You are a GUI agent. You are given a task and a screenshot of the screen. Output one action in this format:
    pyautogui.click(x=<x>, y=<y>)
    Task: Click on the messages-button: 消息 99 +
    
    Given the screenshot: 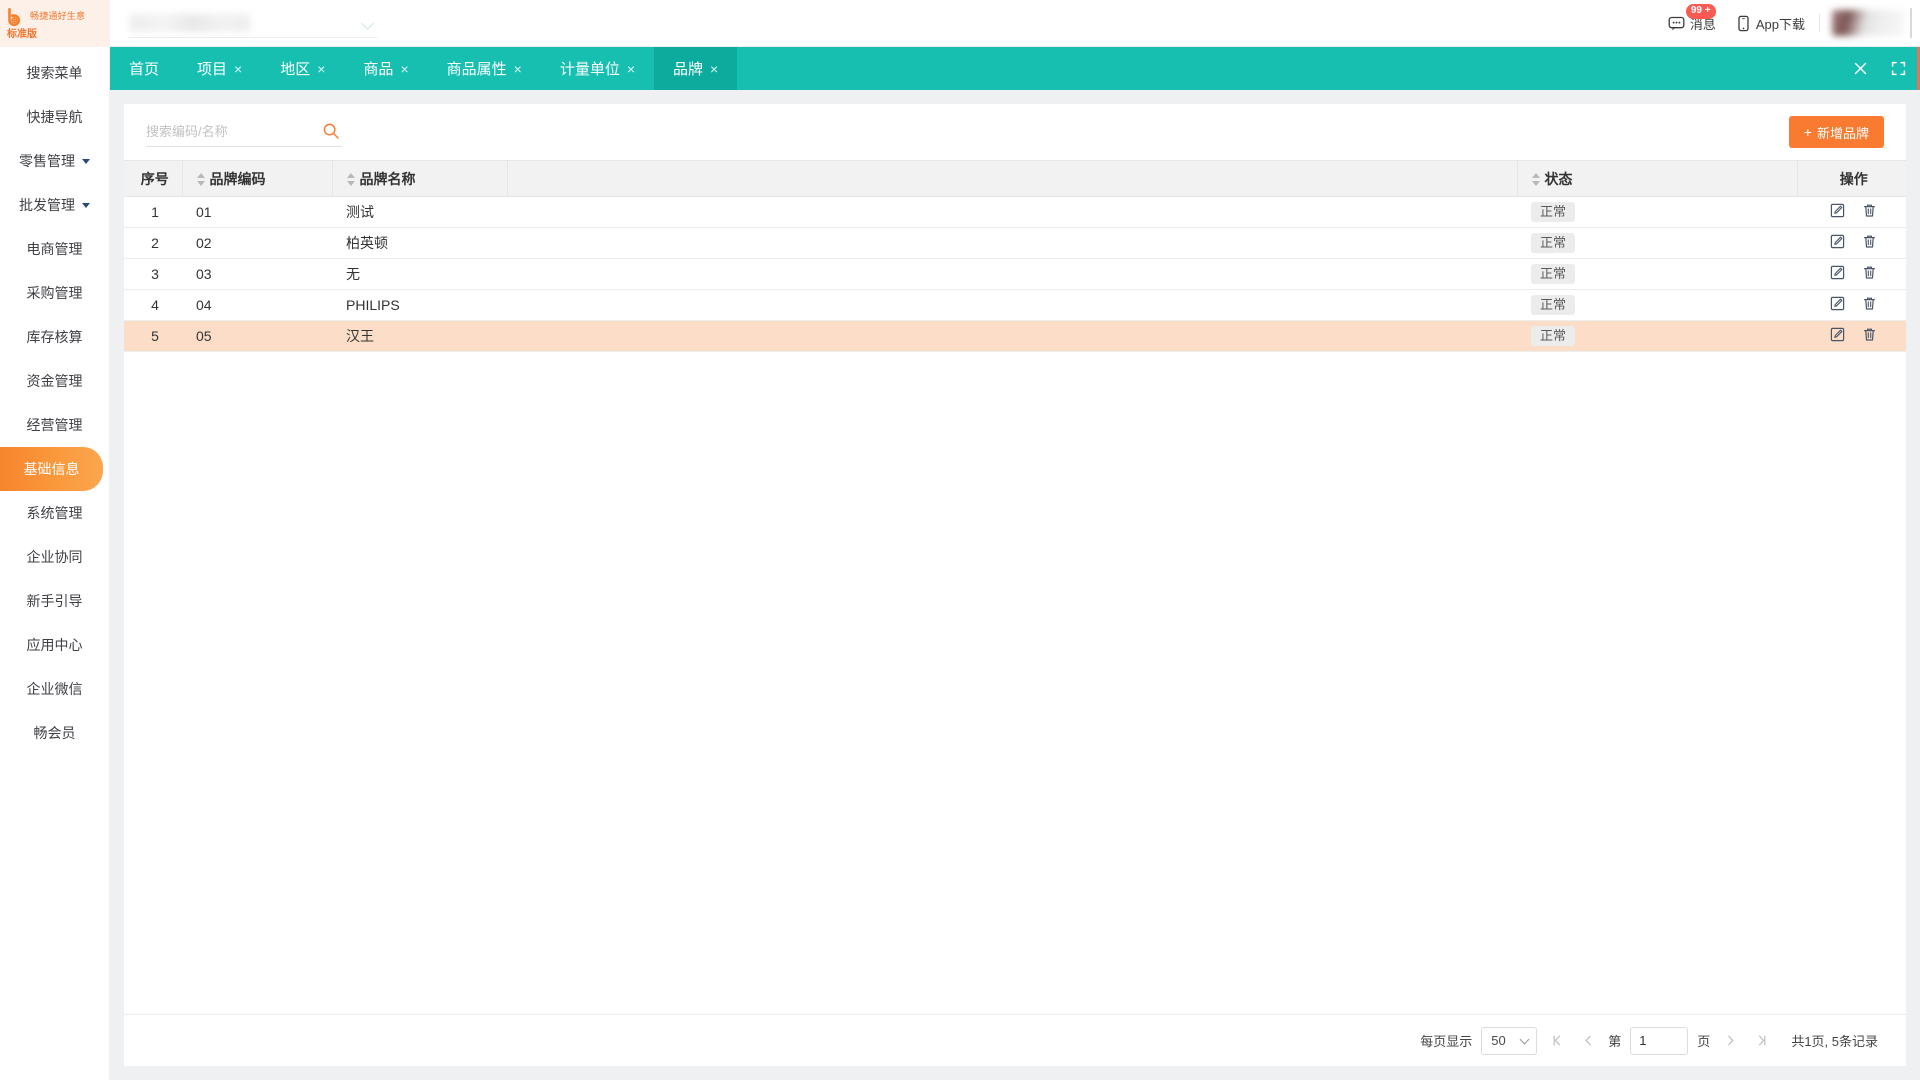 What is the action you would take?
    pyautogui.click(x=1692, y=23)
    